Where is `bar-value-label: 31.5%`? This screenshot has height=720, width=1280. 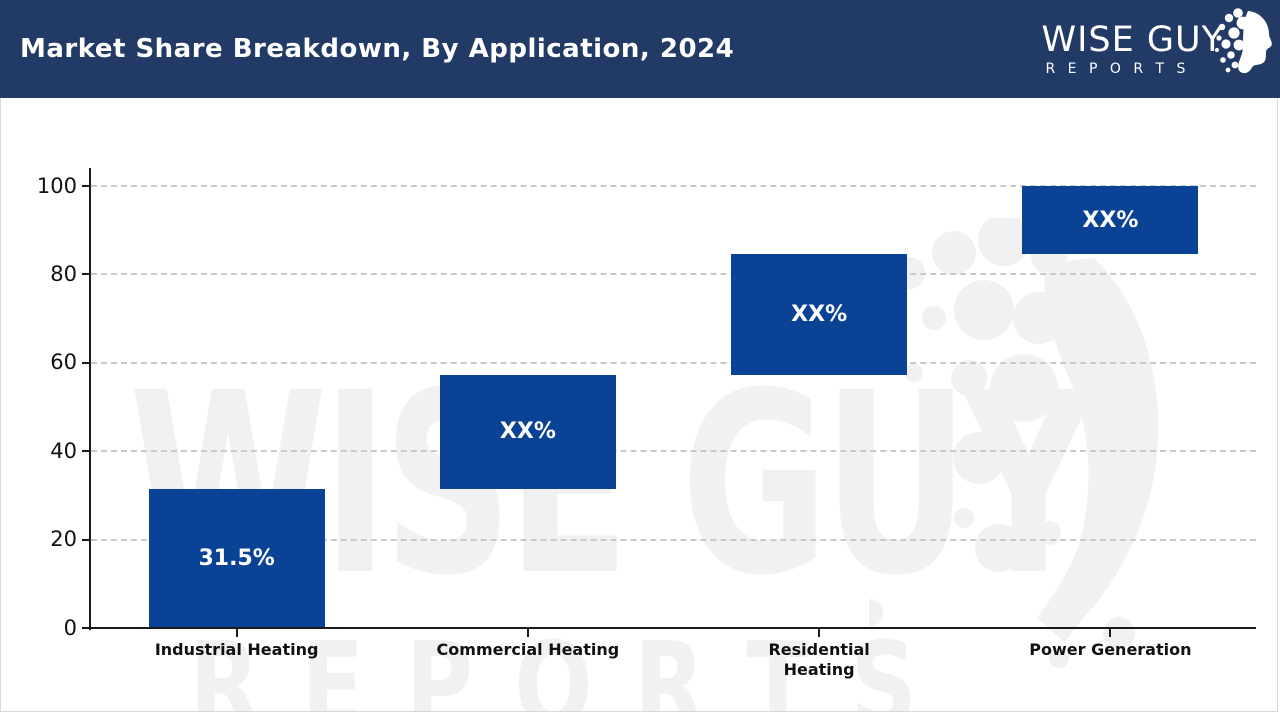
bar-value-label: 31.5% is located at coordinates (236, 558).